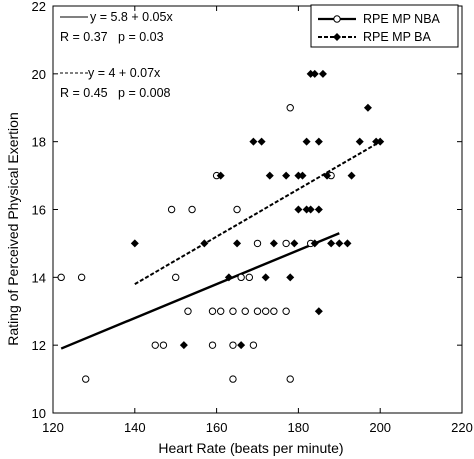  I want to click on annotation-ba-equation: y = 4 + 0.07x, so click(124, 73).